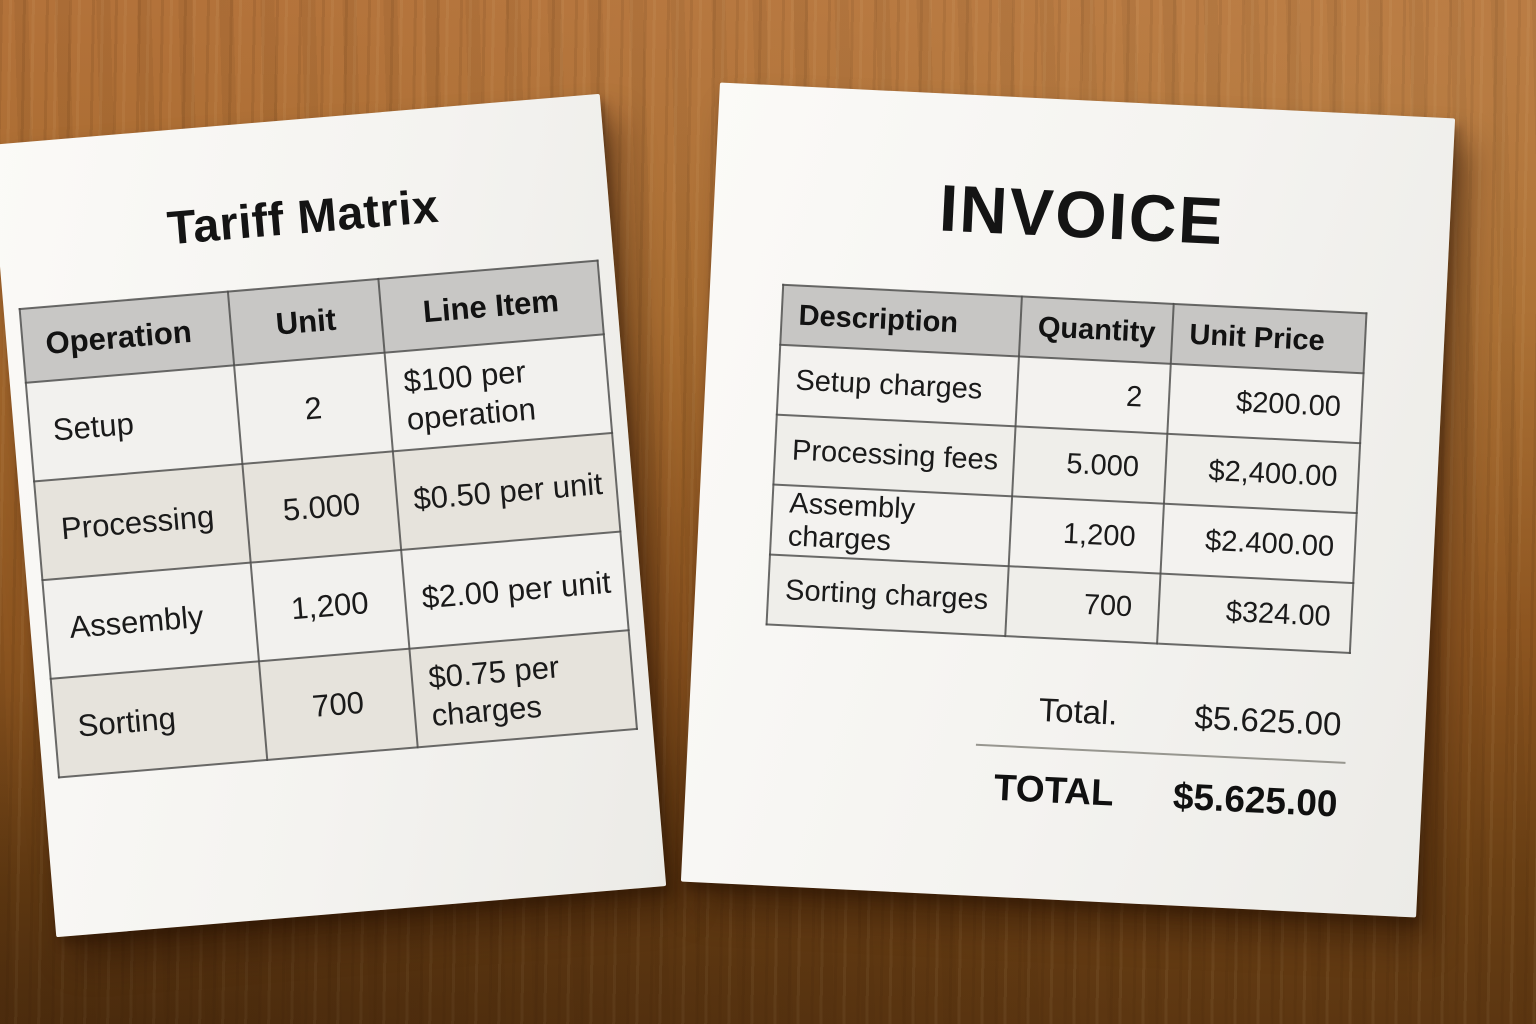 This screenshot has height=1024, width=1536. What do you see at coordinates (1265, 403) in the screenshot?
I see `unit-price-cell: $200.00` at bounding box center [1265, 403].